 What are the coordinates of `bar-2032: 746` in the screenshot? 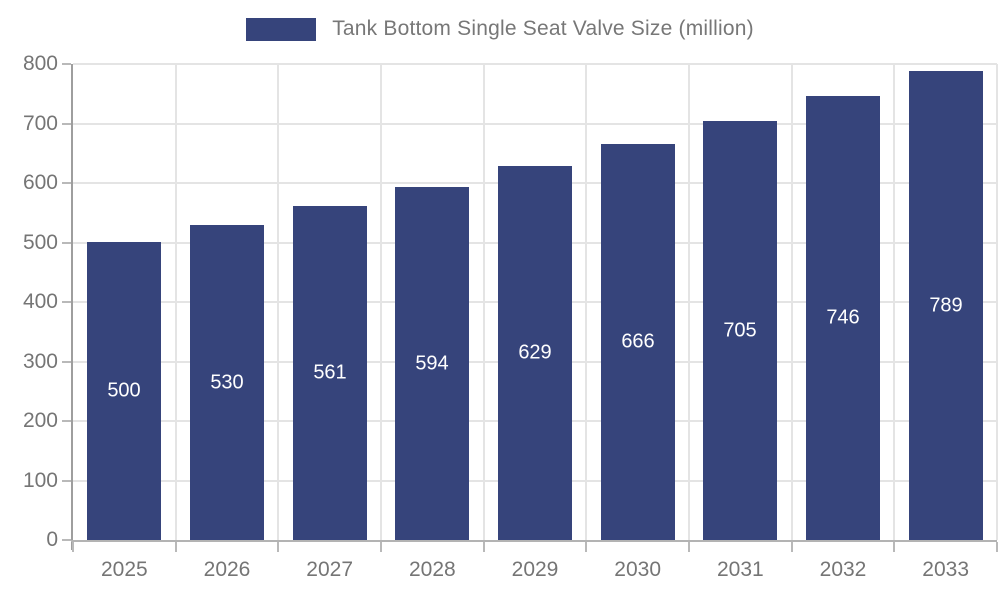 It's located at (843, 318).